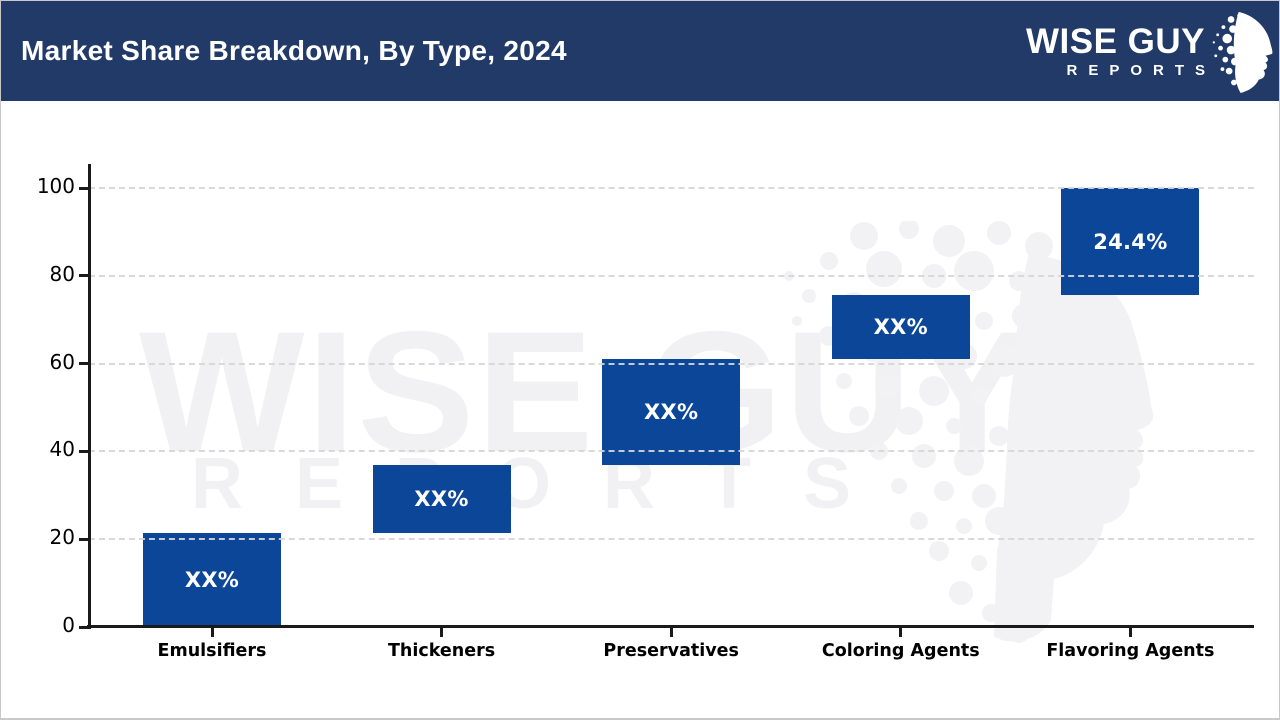 The width and height of the screenshot is (1280, 720). Describe the element at coordinates (1130, 651) in the screenshot. I see `x-axis-label-flavoring-agents: Flavoring Agents` at that location.